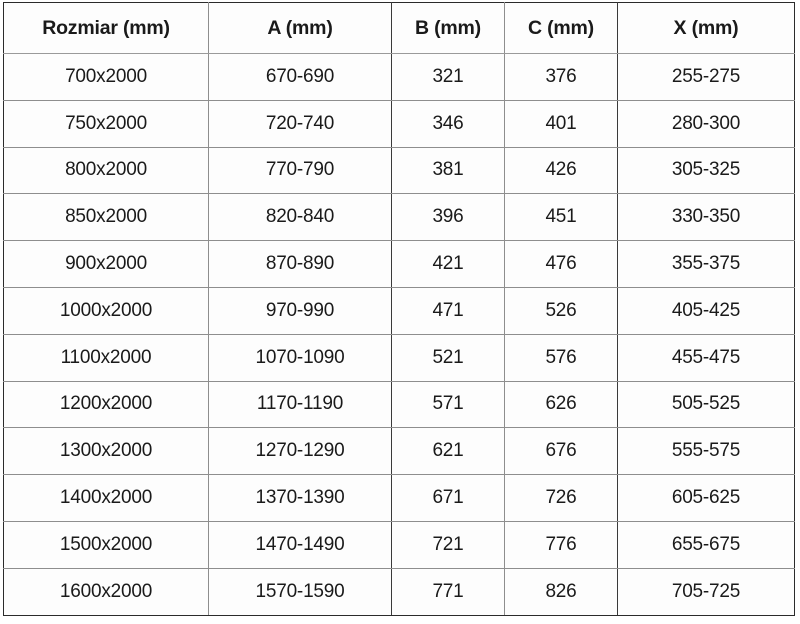  What do you see at coordinates (448, 124) in the screenshot?
I see `cell-b: 346` at bounding box center [448, 124].